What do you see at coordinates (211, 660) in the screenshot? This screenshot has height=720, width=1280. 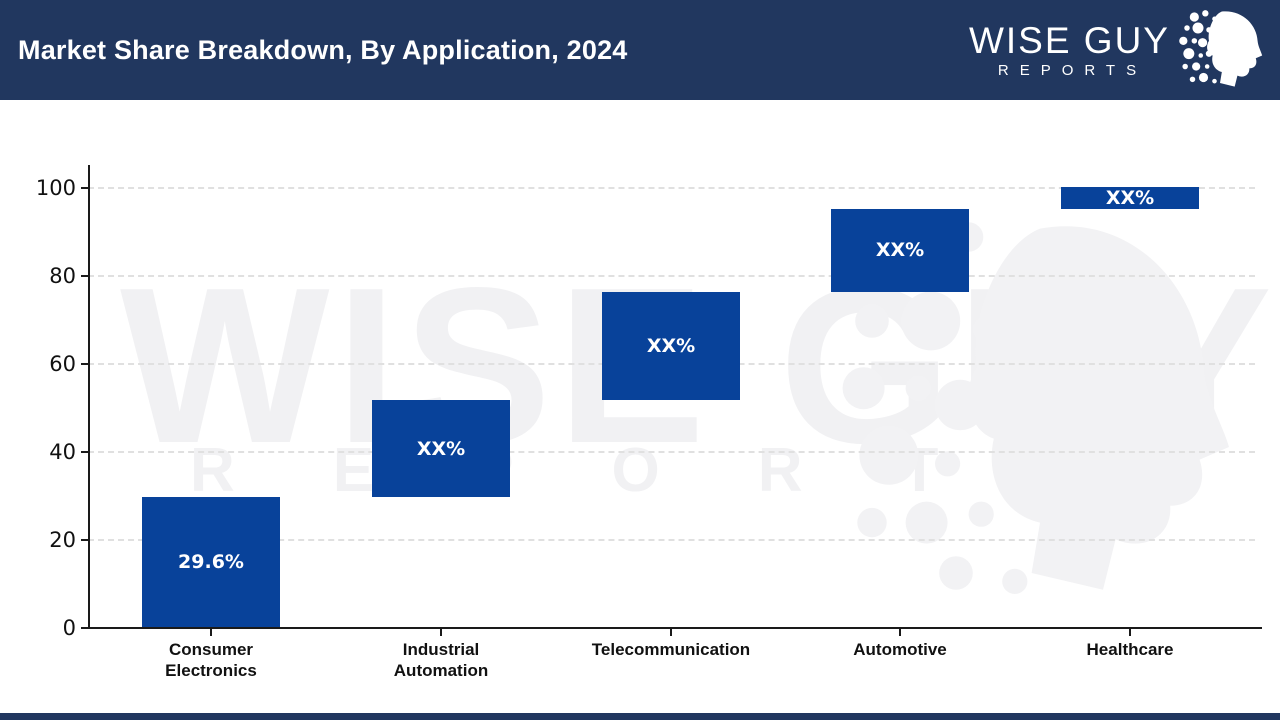 I see `x-axis-label-consumer-electronics: Consumer Electronics` at bounding box center [211, 660].